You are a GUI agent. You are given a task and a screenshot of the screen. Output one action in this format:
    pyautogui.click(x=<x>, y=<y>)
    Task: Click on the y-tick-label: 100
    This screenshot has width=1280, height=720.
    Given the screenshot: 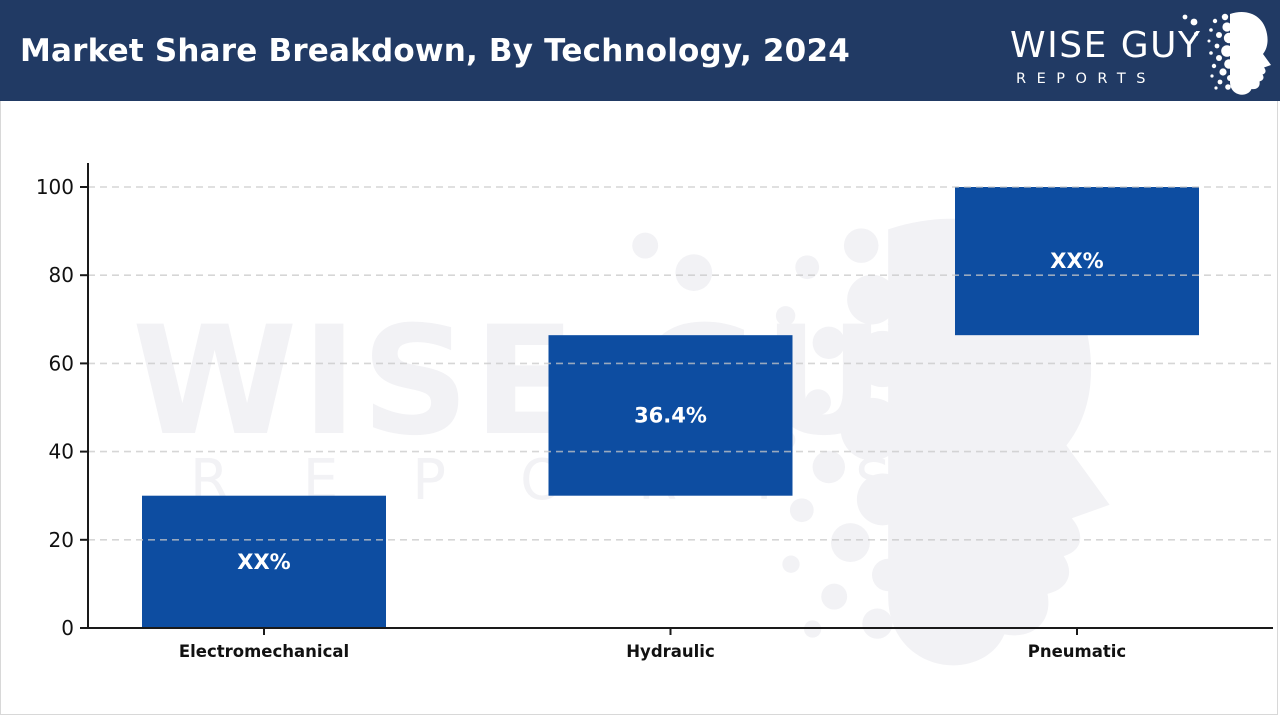 What is the action you would take?
    pyautogui.click(x=55, y=187)
    